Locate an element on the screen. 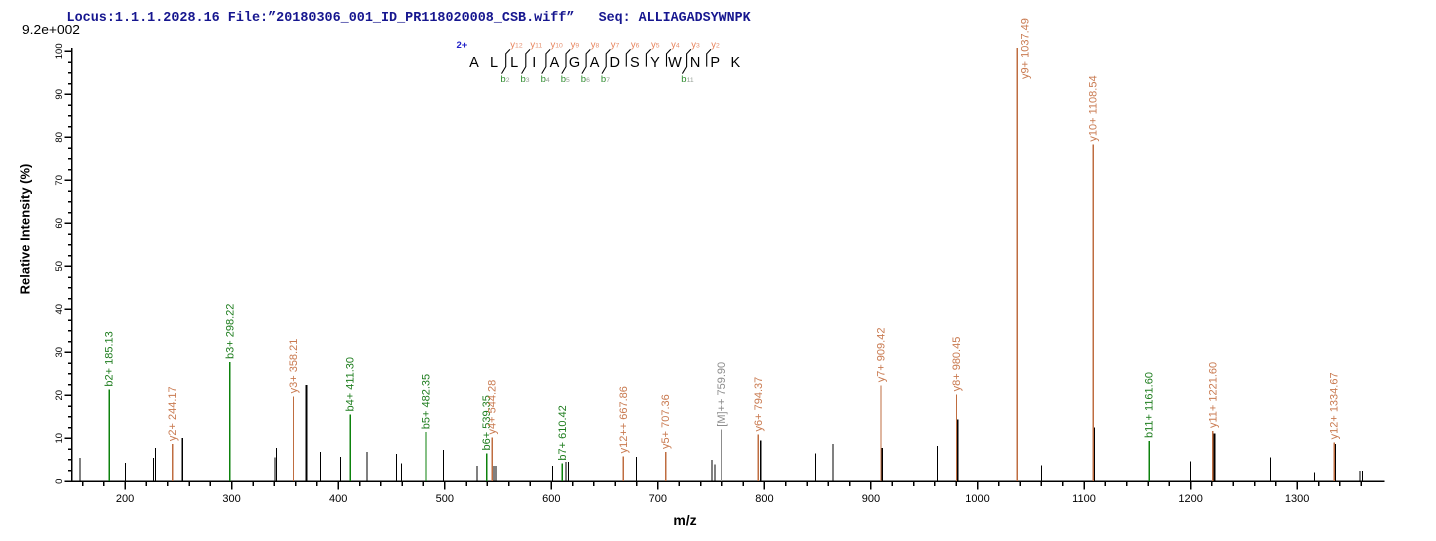  svg-text: 80 is located at coordinates (59, 137).